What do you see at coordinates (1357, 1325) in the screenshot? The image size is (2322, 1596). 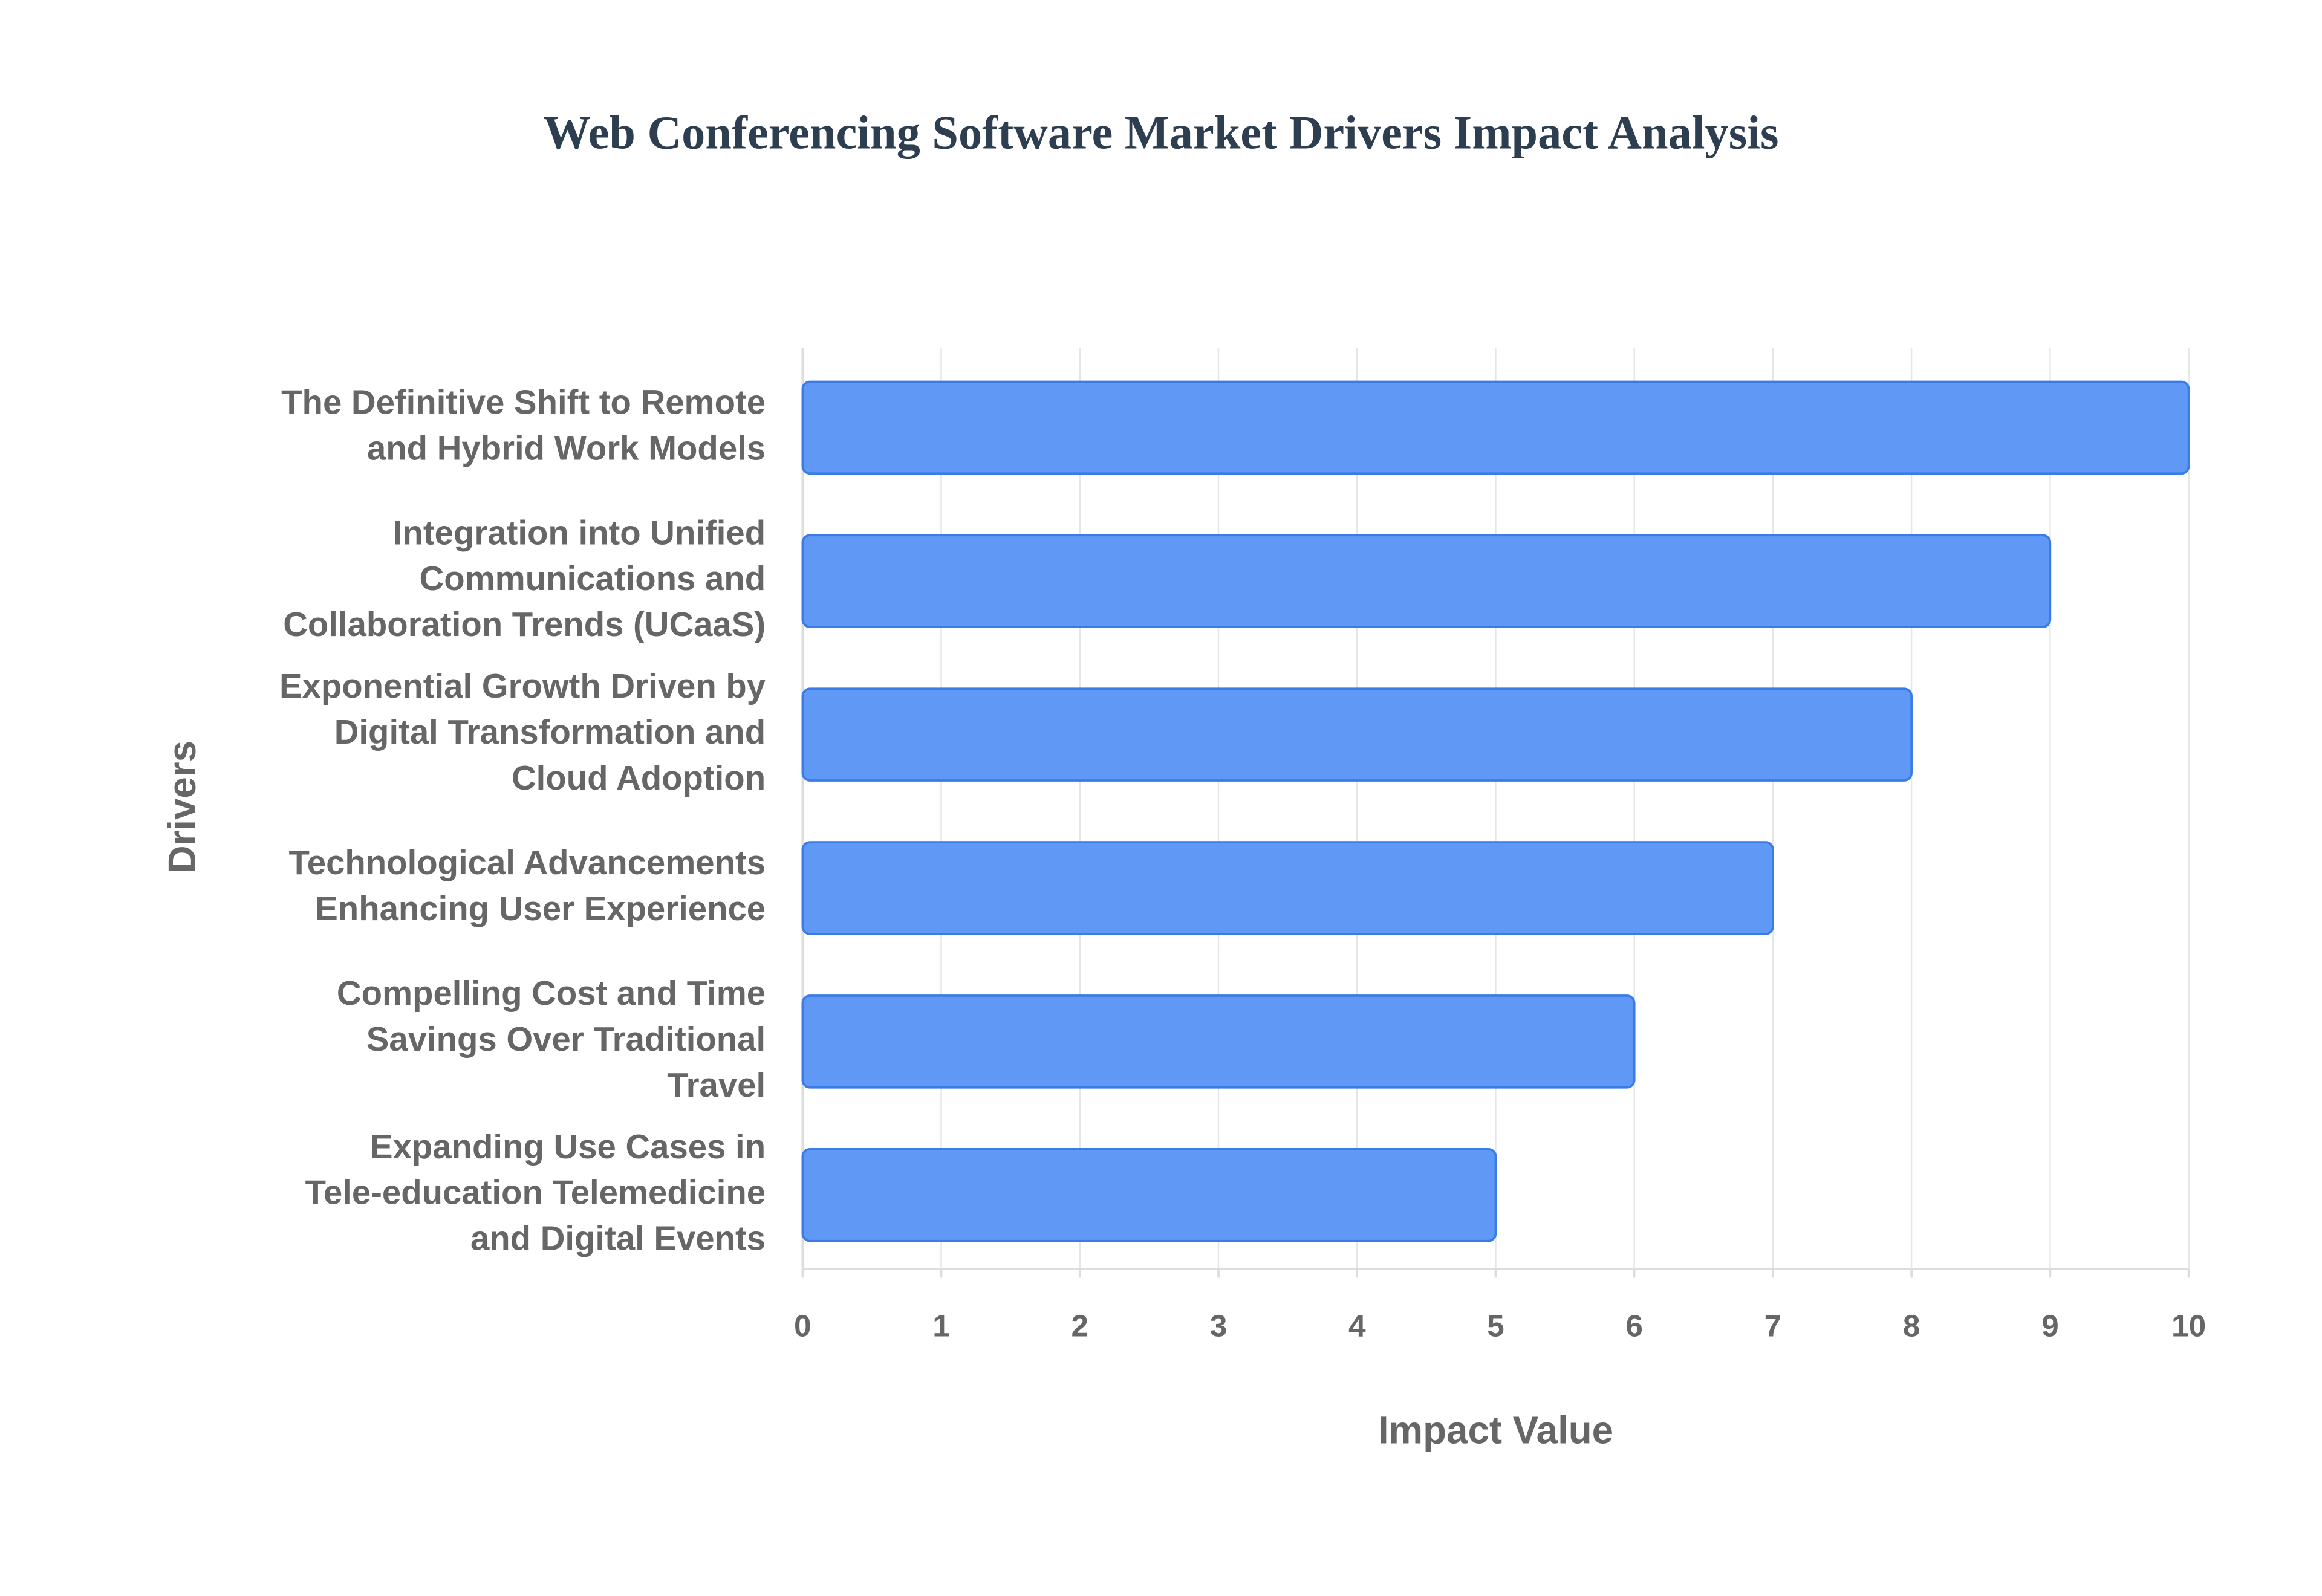 I see `x-tick-label: 4` at bounding box center [1357, 1325].